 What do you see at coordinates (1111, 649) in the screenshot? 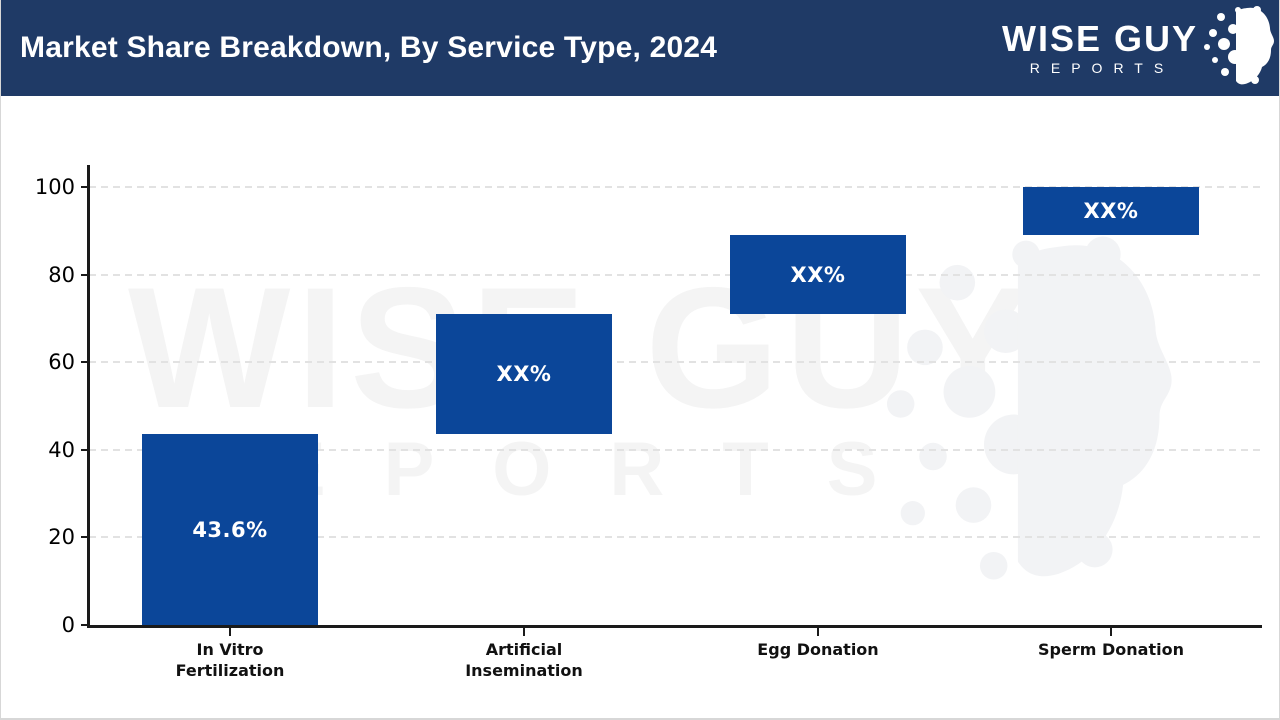
I see `x-category-label: Sperm Donation` at bounding box center [1111, 649].